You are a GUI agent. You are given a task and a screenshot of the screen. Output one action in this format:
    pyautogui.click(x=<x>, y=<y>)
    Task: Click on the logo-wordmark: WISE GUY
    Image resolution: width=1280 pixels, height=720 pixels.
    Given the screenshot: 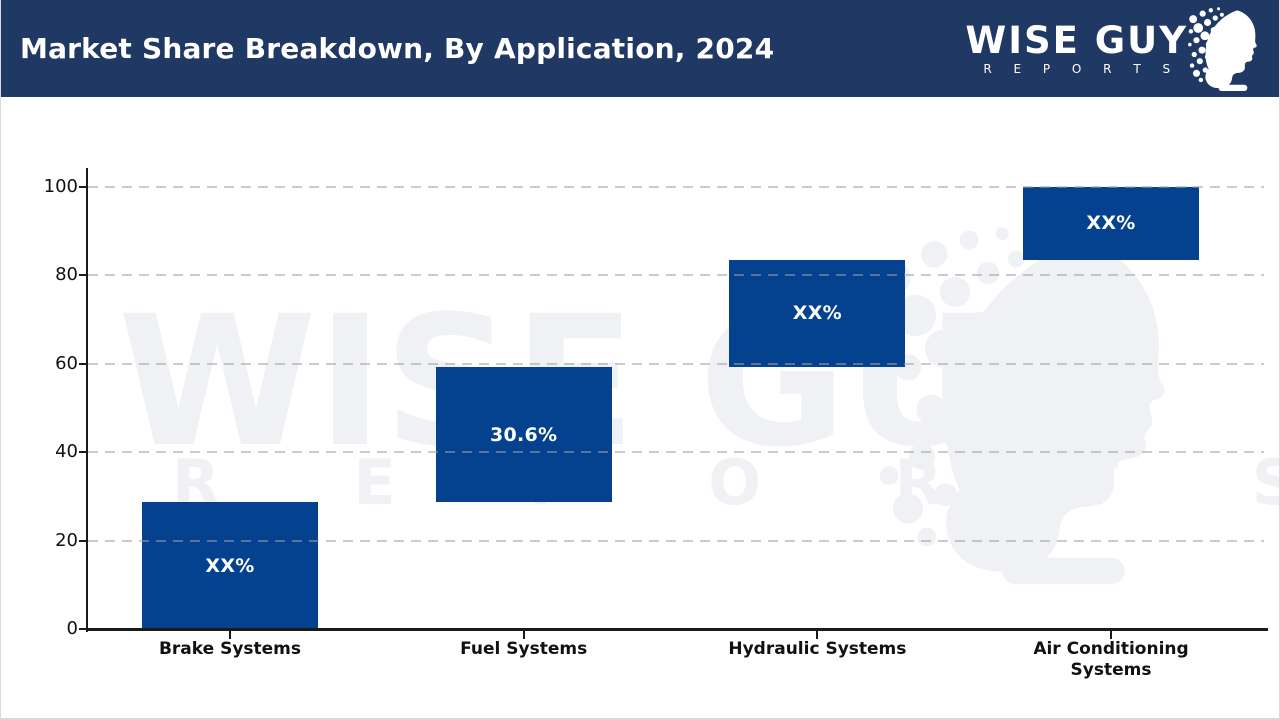 What is the action you would take?
    pyautogui.click(x=1076, y=40)
    